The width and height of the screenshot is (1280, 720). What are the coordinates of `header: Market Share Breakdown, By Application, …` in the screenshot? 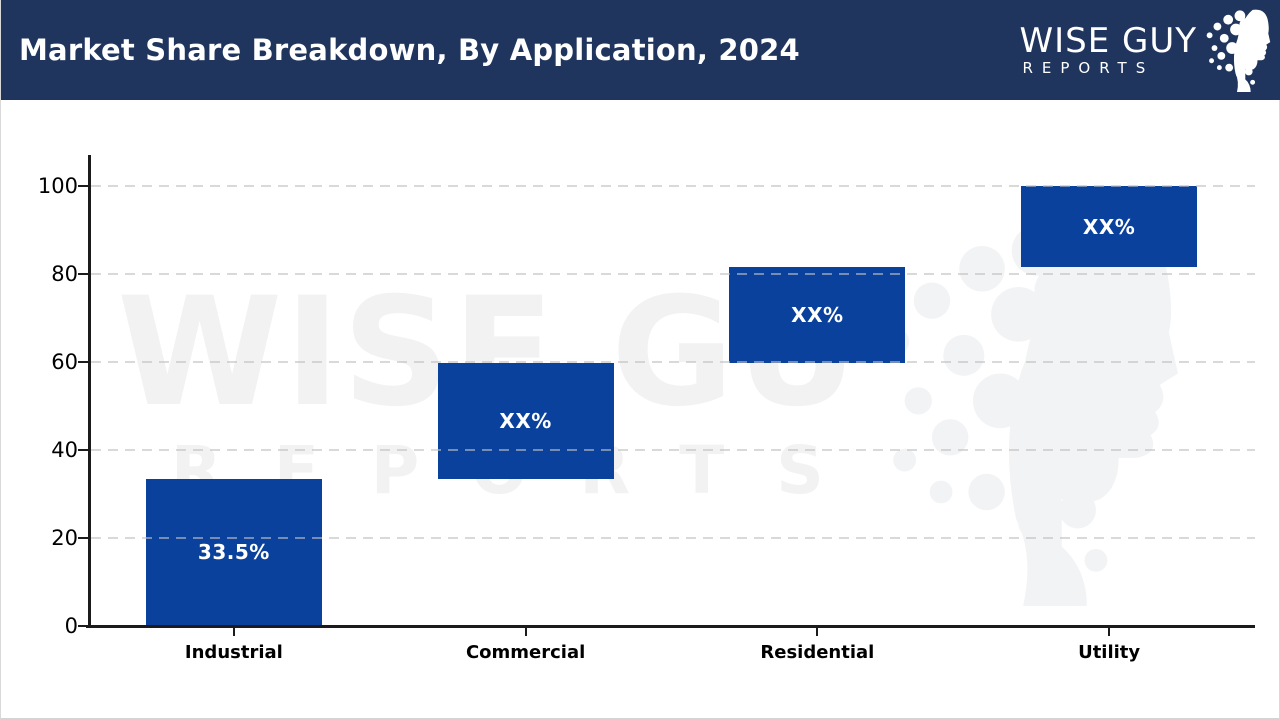 It's located at (640, 50).